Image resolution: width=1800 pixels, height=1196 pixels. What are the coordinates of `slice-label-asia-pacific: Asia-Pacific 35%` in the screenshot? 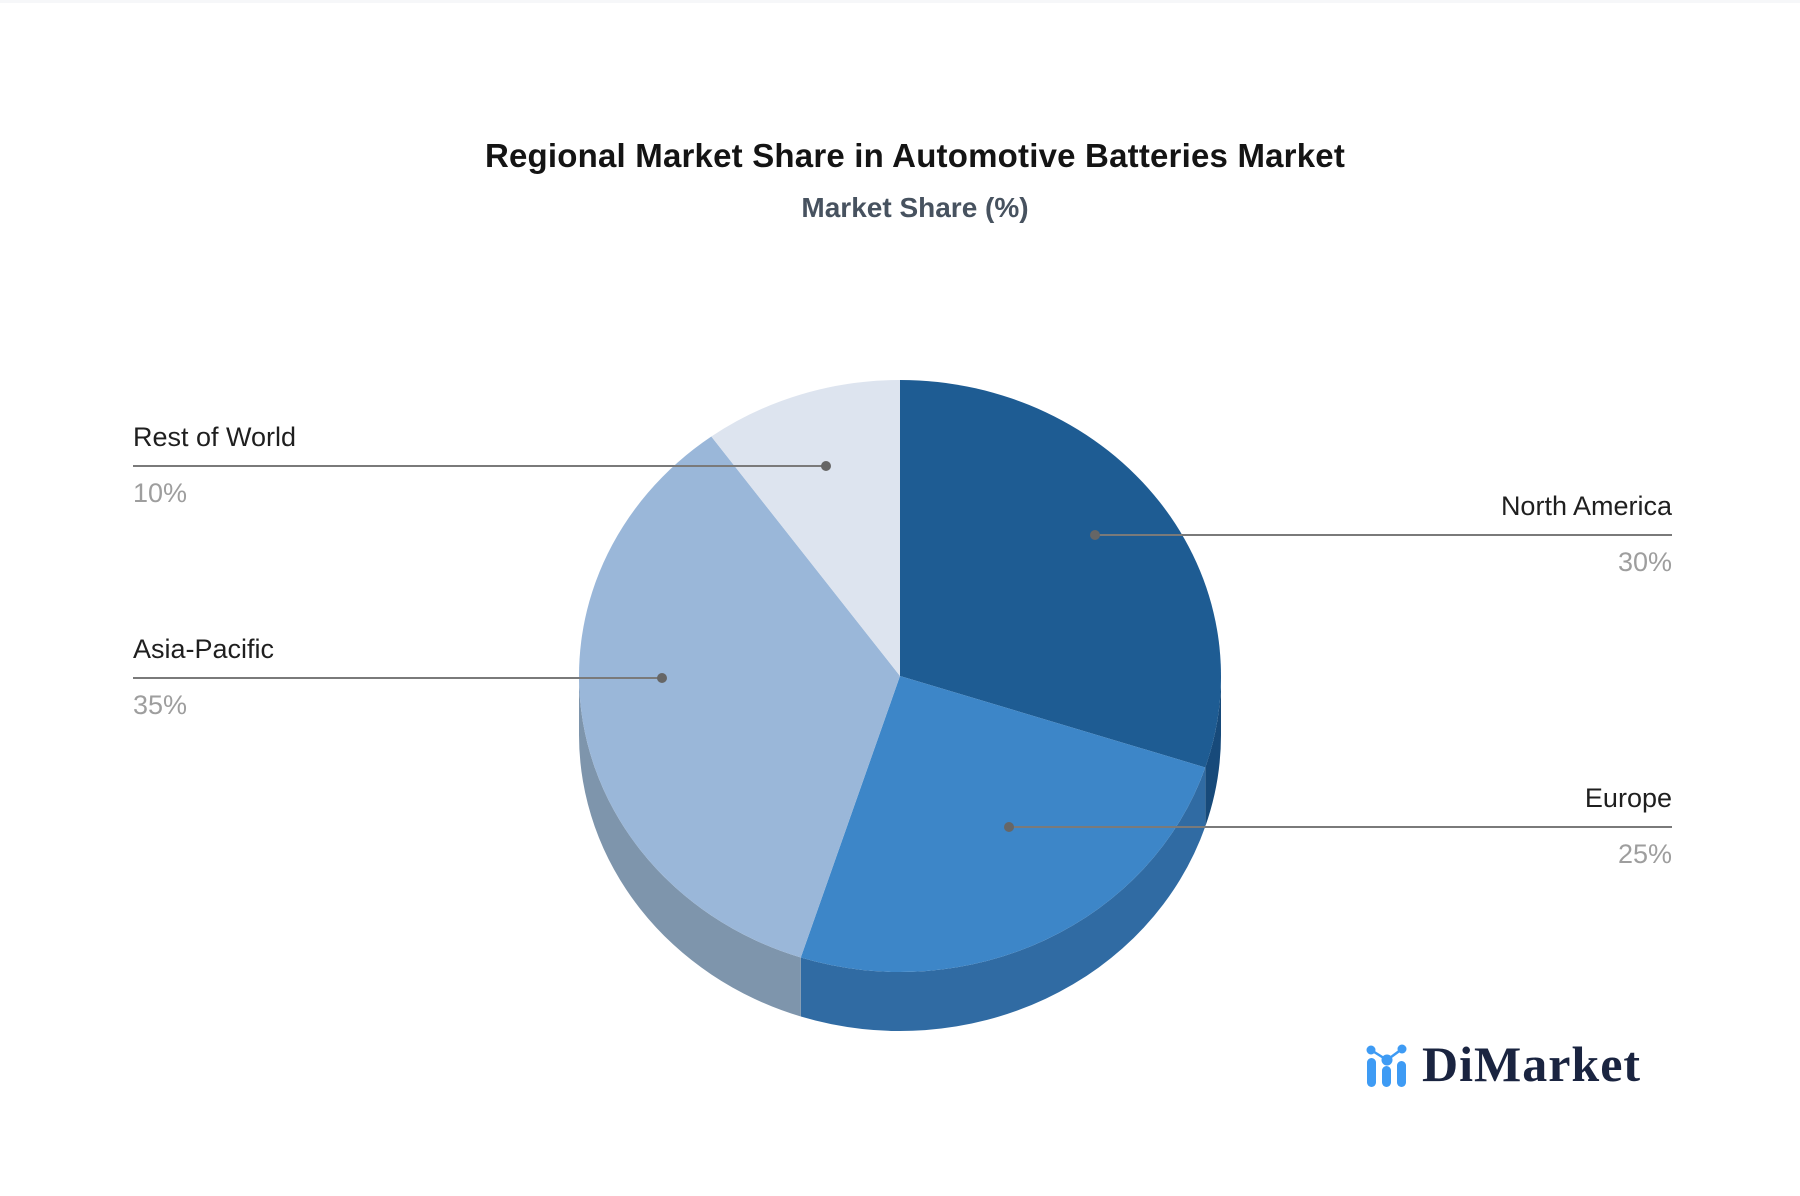 It's located at (203, 677).